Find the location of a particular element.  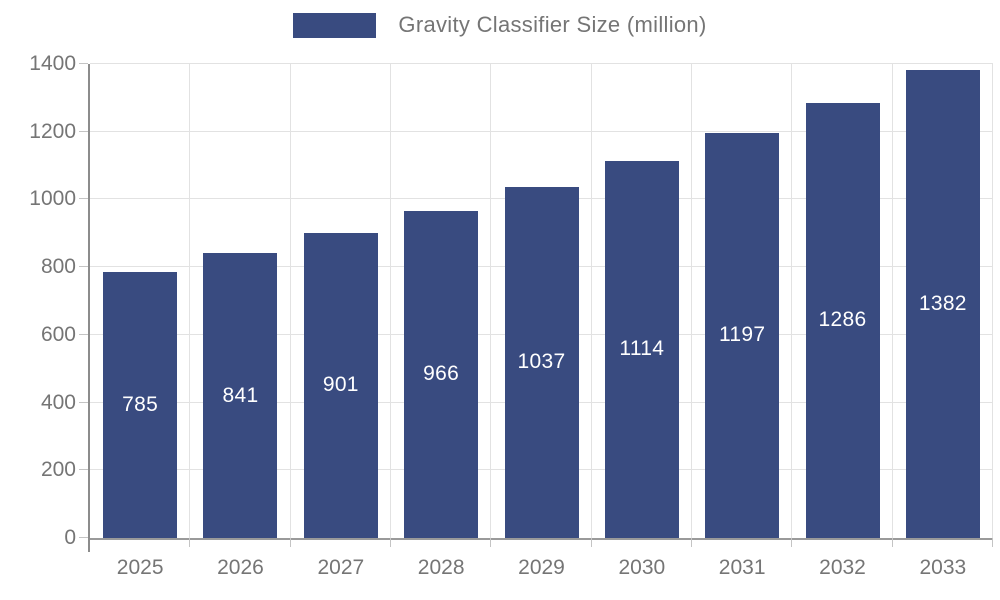

x-tick-label: 2029 is located at coordinates (541, 567).